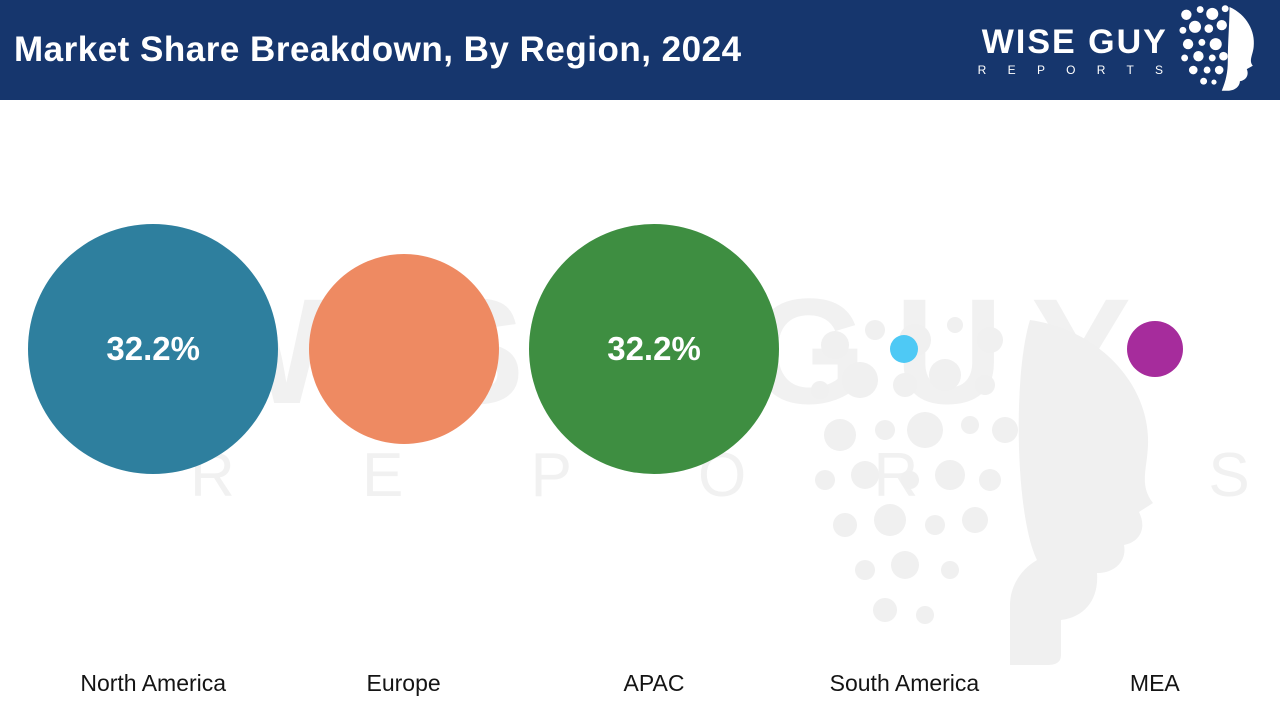 The height and width of the screenshot is (720, 1280). Describe the element at coordinates (403, 683) in the screenshot. I see `category-label-europe: Europe` at that location.